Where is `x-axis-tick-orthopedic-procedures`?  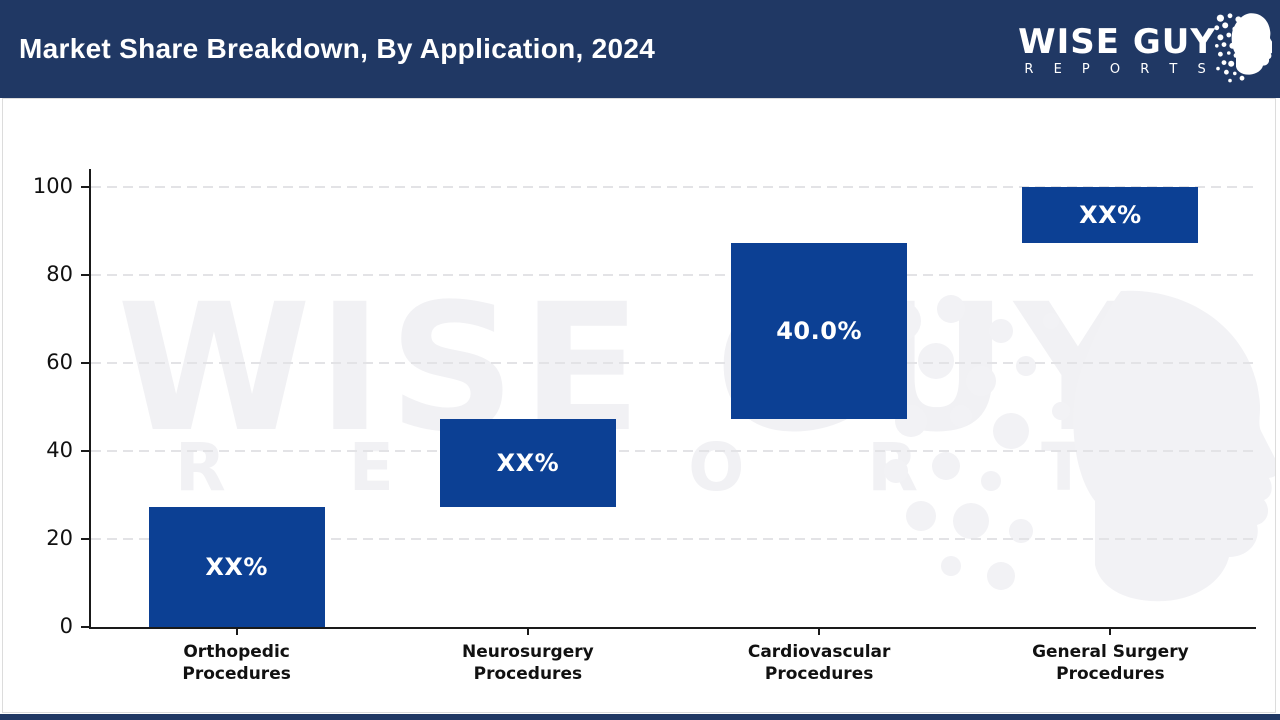
x-axis-tick-orthopedic-procedures is located at coordinates (236, 631).